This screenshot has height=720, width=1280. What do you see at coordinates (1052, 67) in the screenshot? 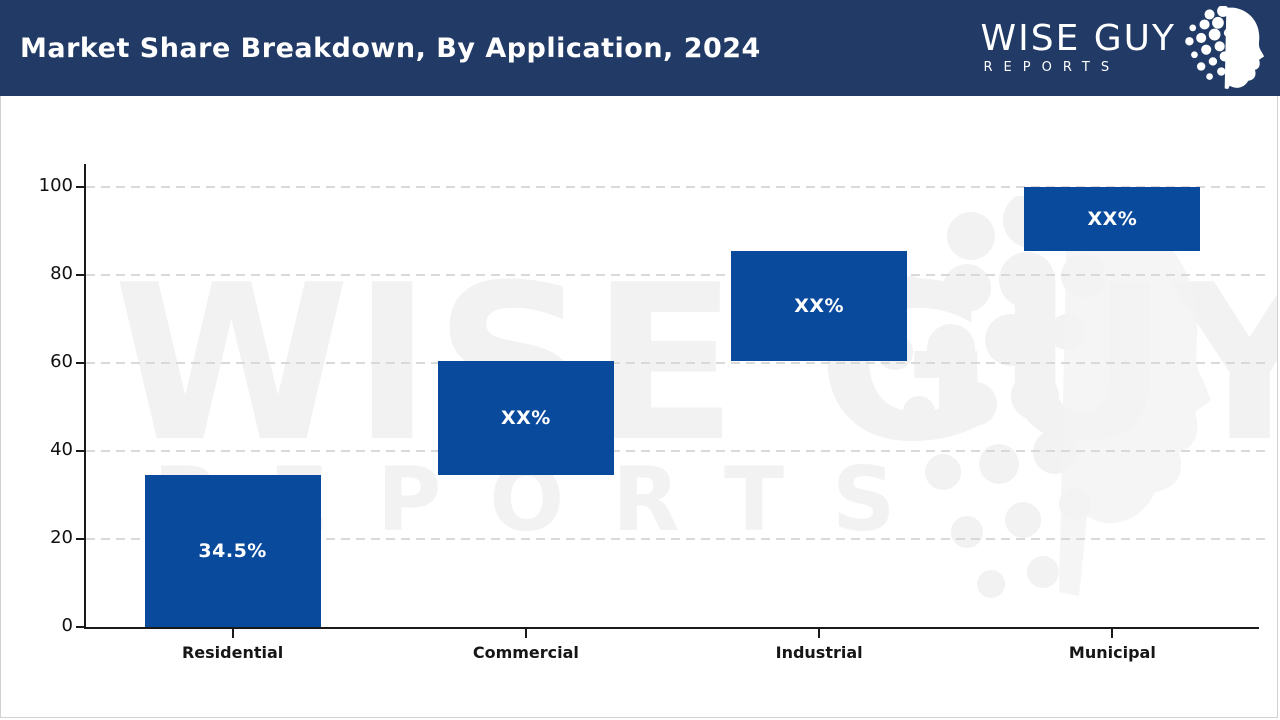
I see `logo-subtext: REPORTS` at bounding box center [1052, 67].